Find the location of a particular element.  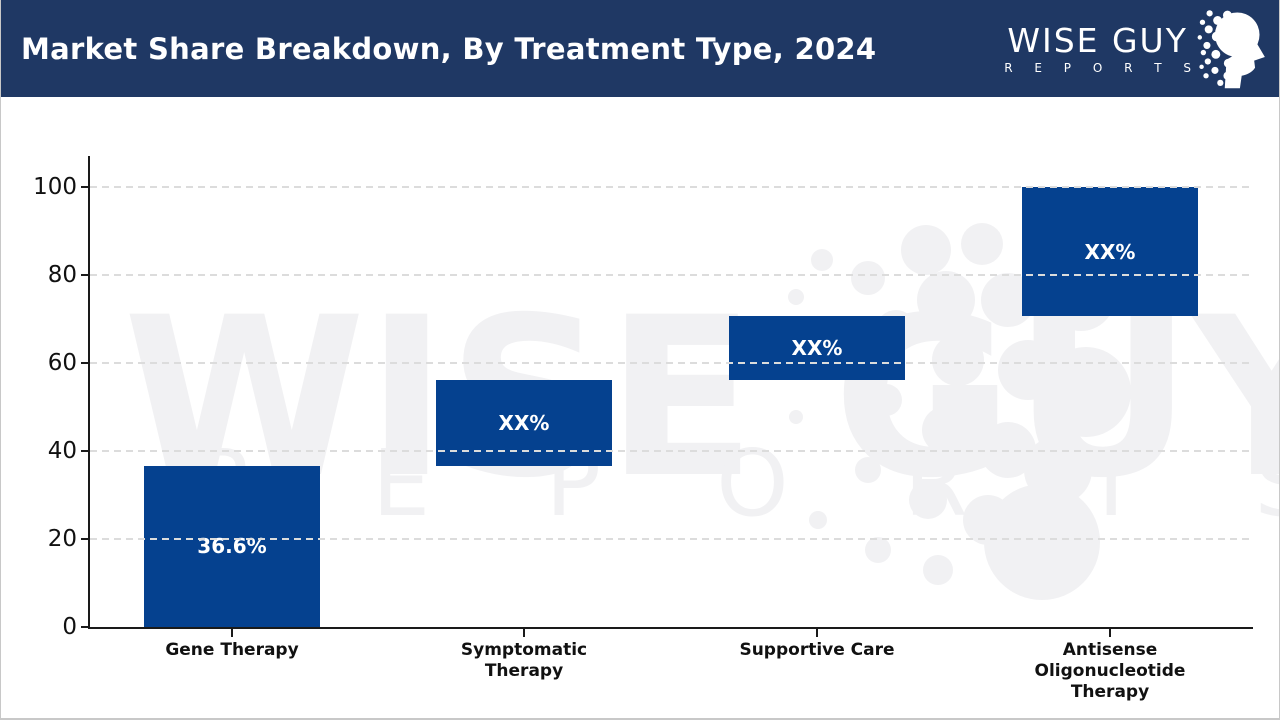

watermark-subtitle: R E P O R T S is located at coordinates (736, 483).